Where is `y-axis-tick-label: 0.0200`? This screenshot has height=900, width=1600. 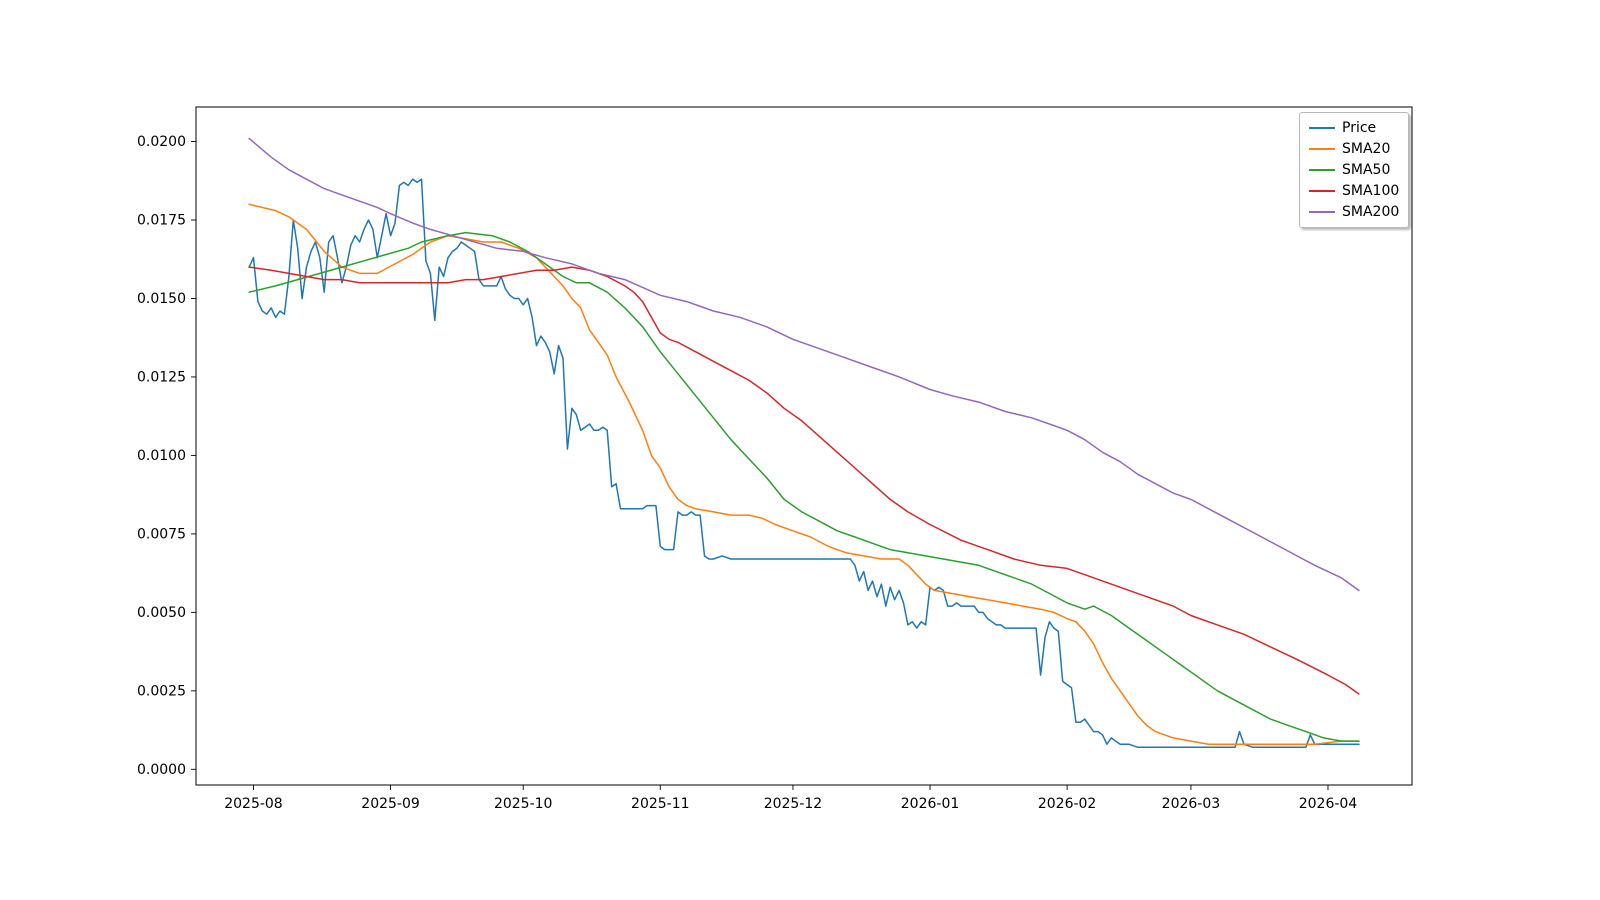
y-axis-tick-label: 0.0200 is located at coordinates (161, 142).